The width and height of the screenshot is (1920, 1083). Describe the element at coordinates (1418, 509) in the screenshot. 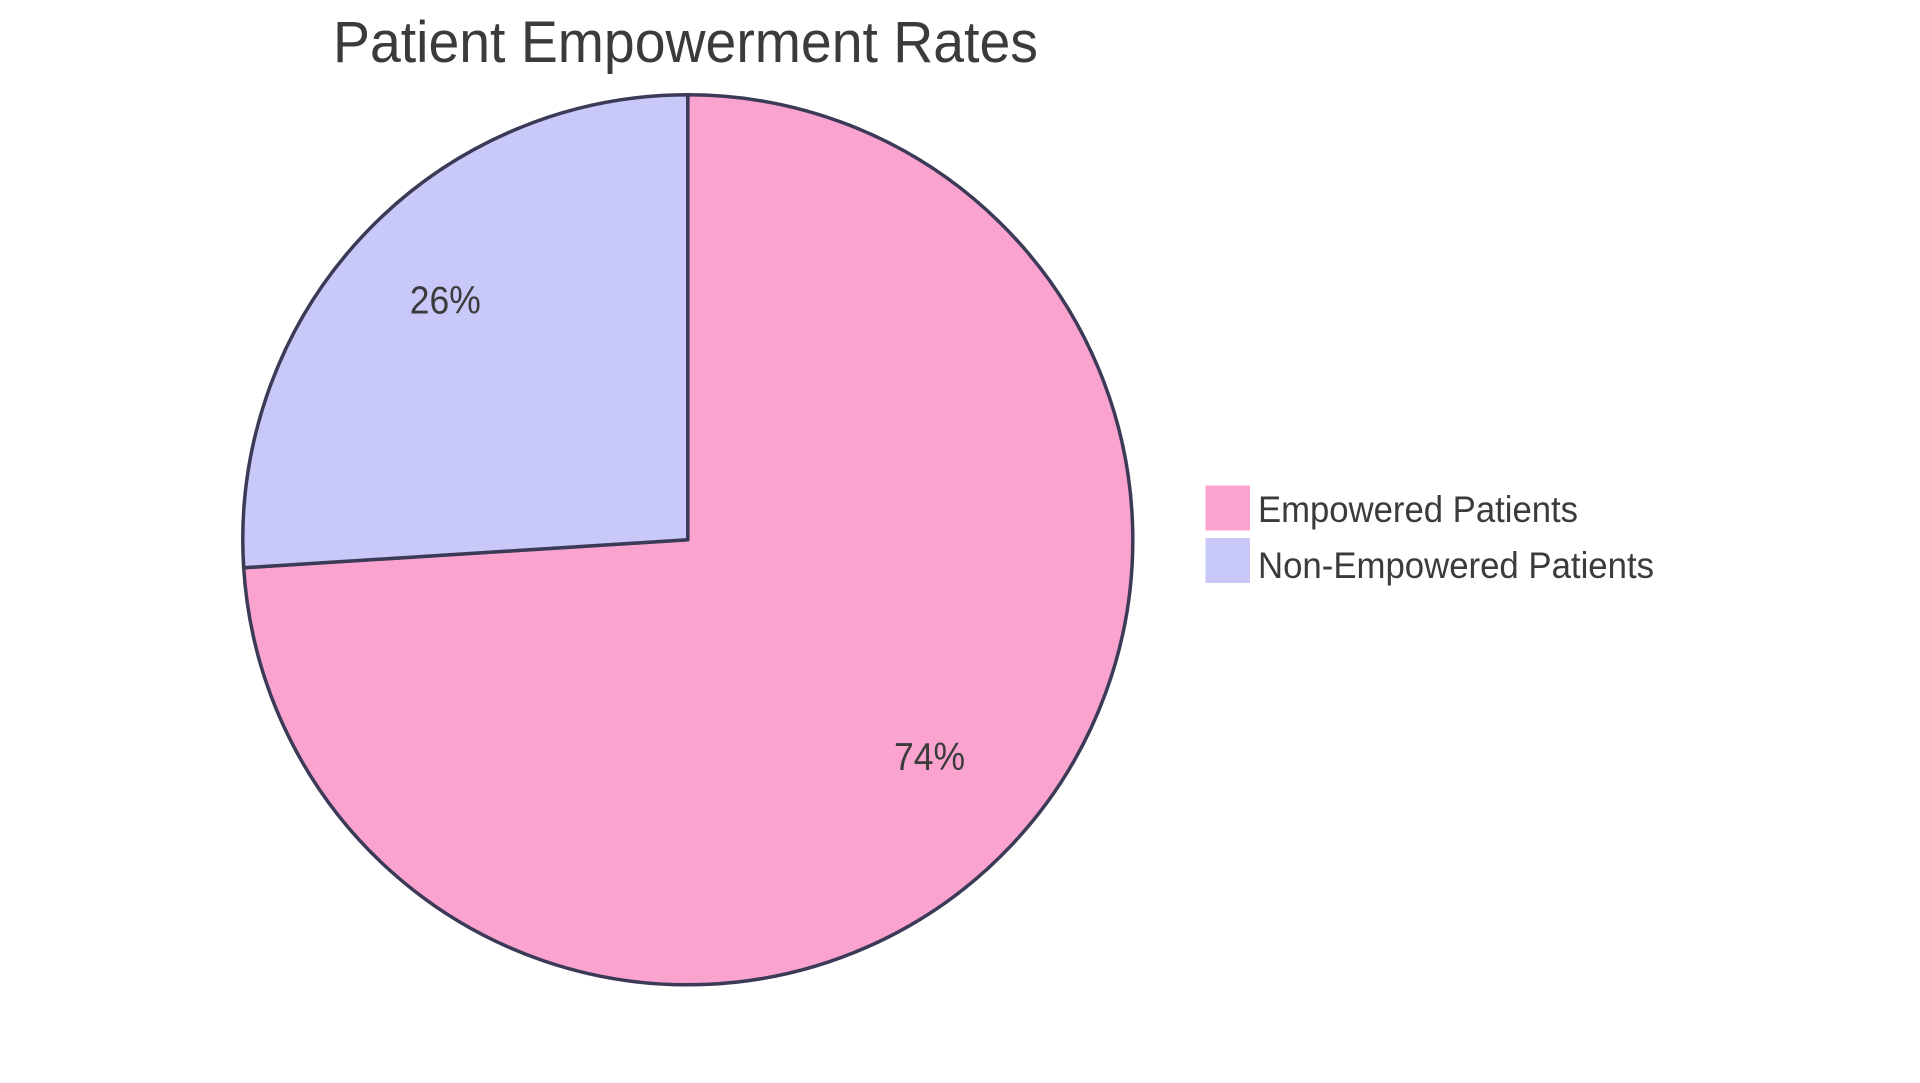

I see `svg-text: Empowered Patients` at that location.